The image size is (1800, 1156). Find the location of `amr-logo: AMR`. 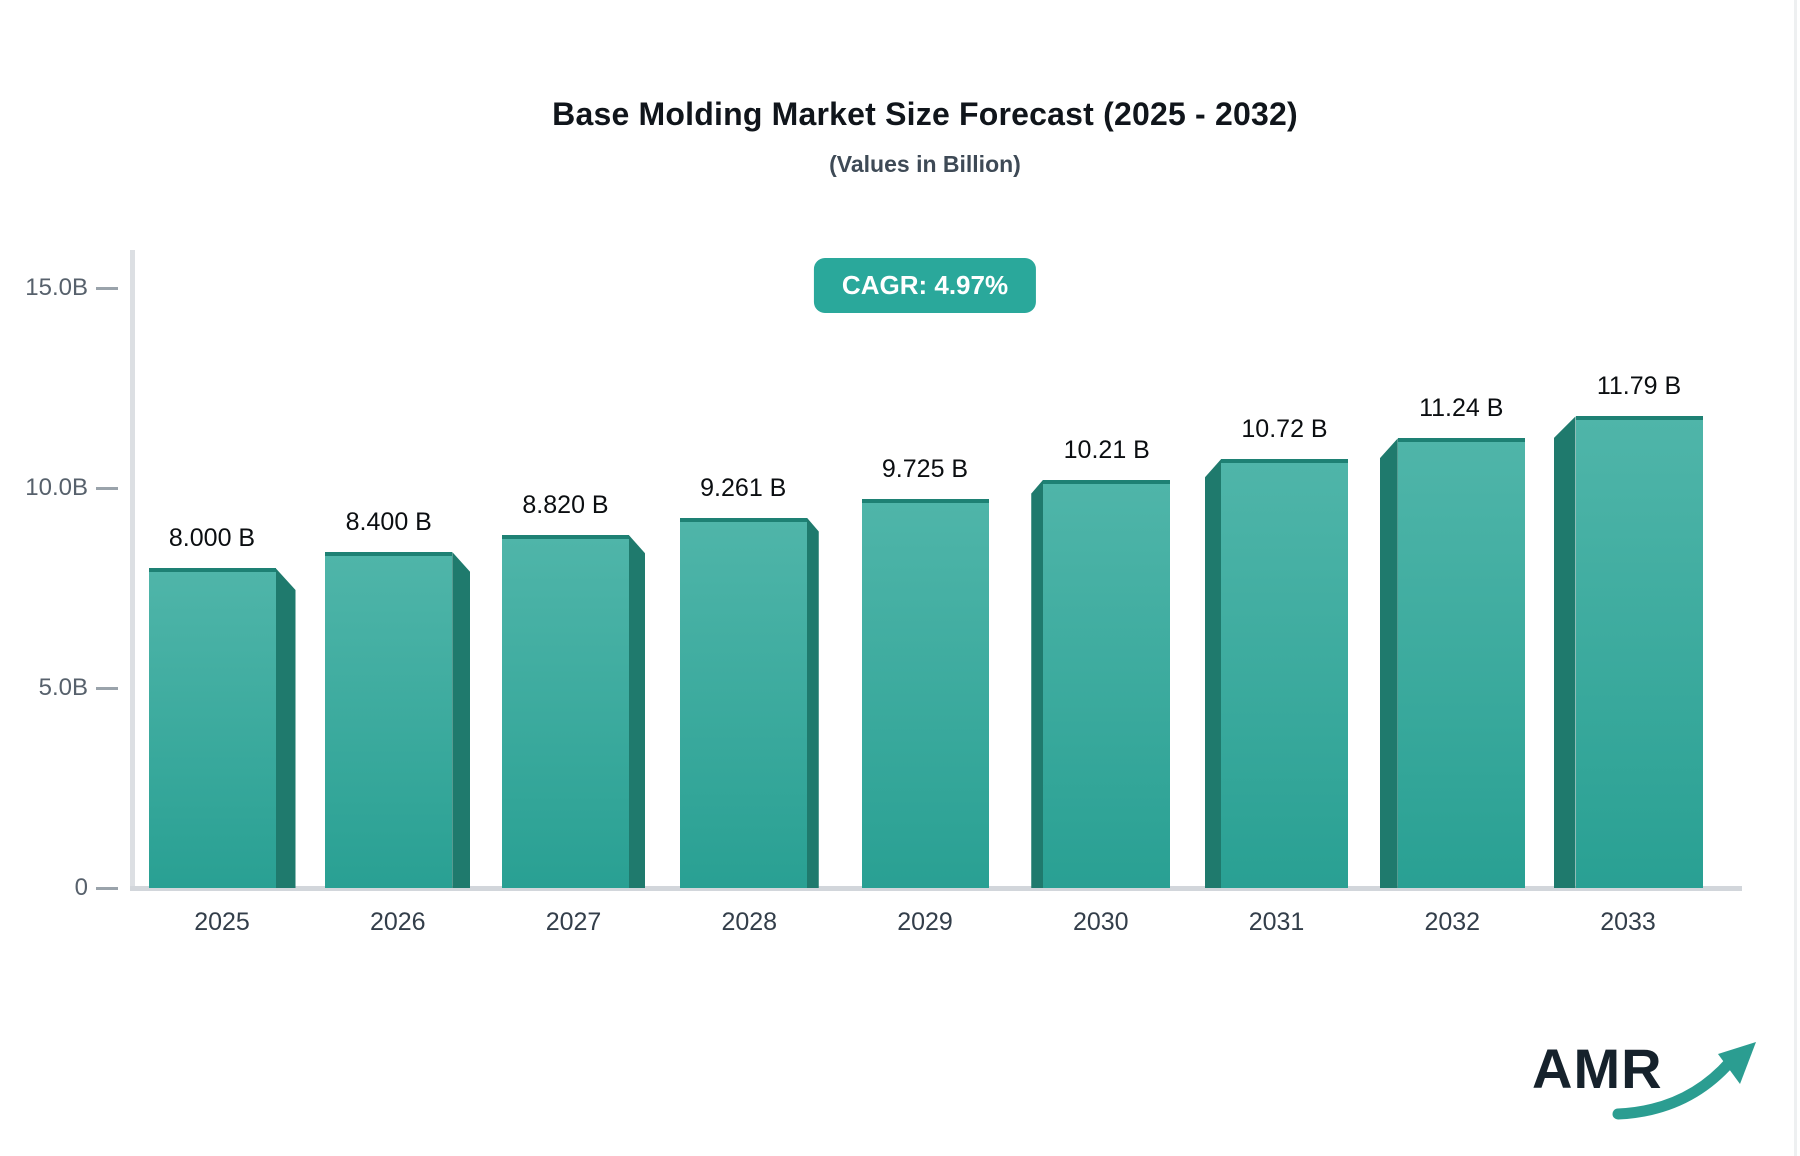

amr-logo: AMR is located at coordinates (1652, 1081).